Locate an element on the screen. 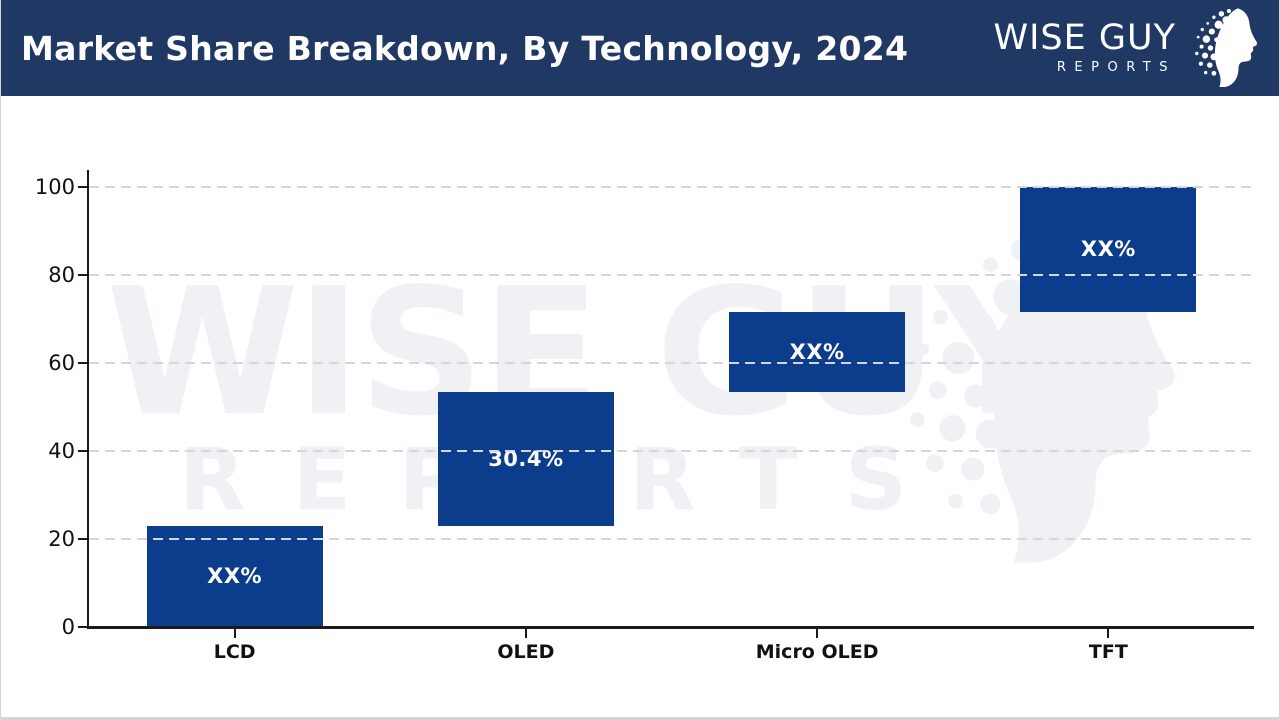 This screenshot has height=720, width=1280. y-tick-label: 0 is located at coordinates (68, 627).